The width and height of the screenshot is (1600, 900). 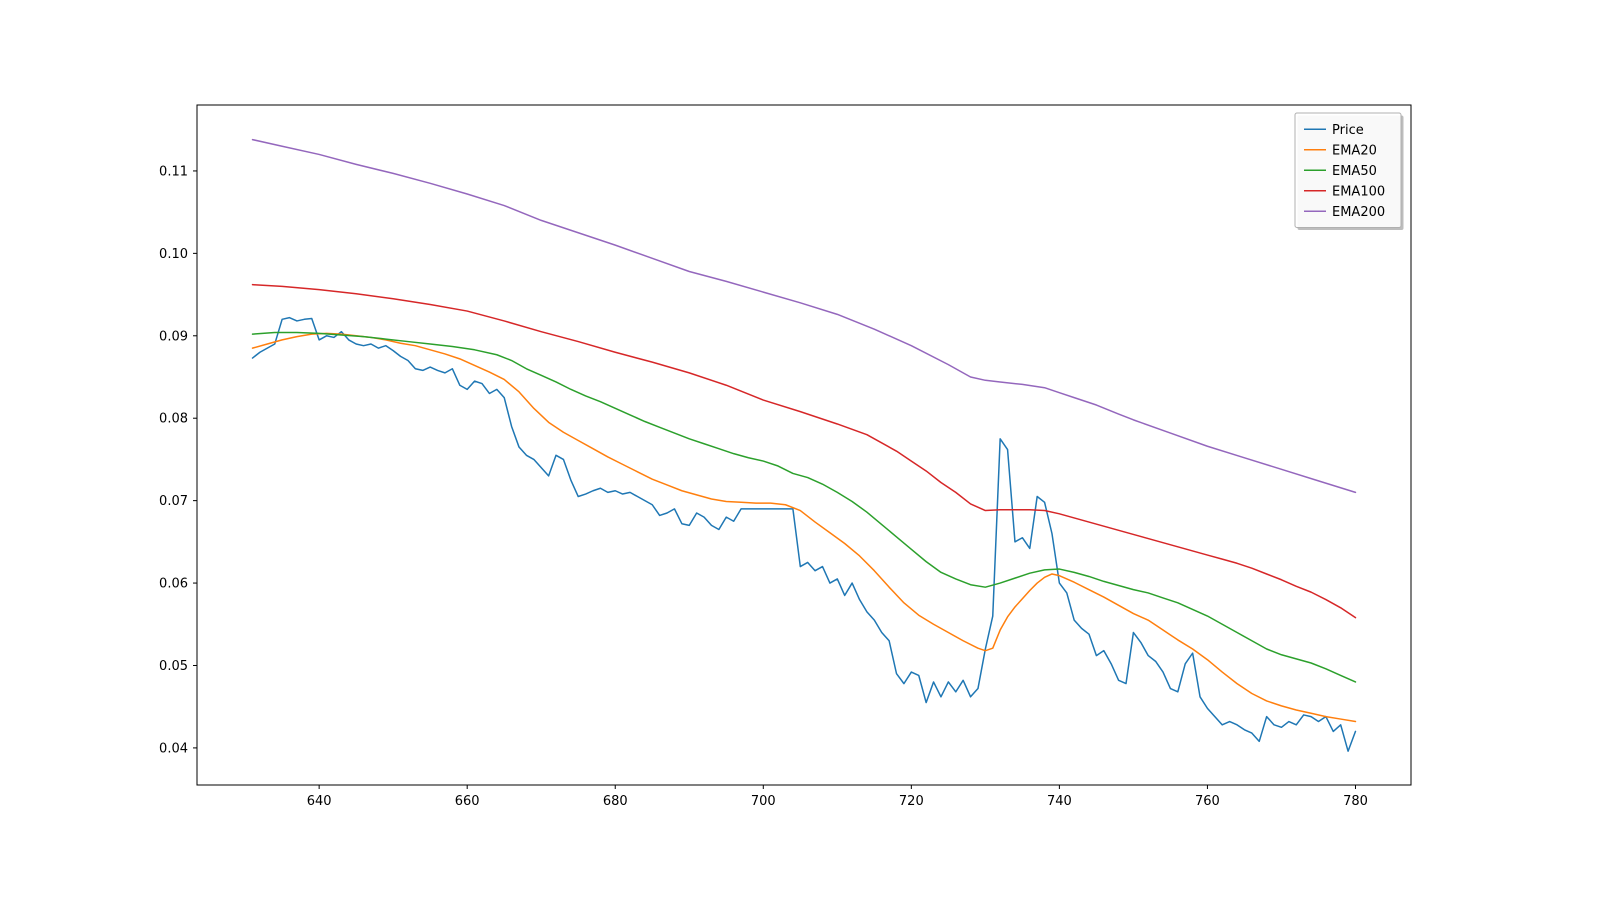 What do you see at coordinates (173, 171) in the screenshot?
I see `y-tick-label: 0.11` at bounding box center [173, 171].